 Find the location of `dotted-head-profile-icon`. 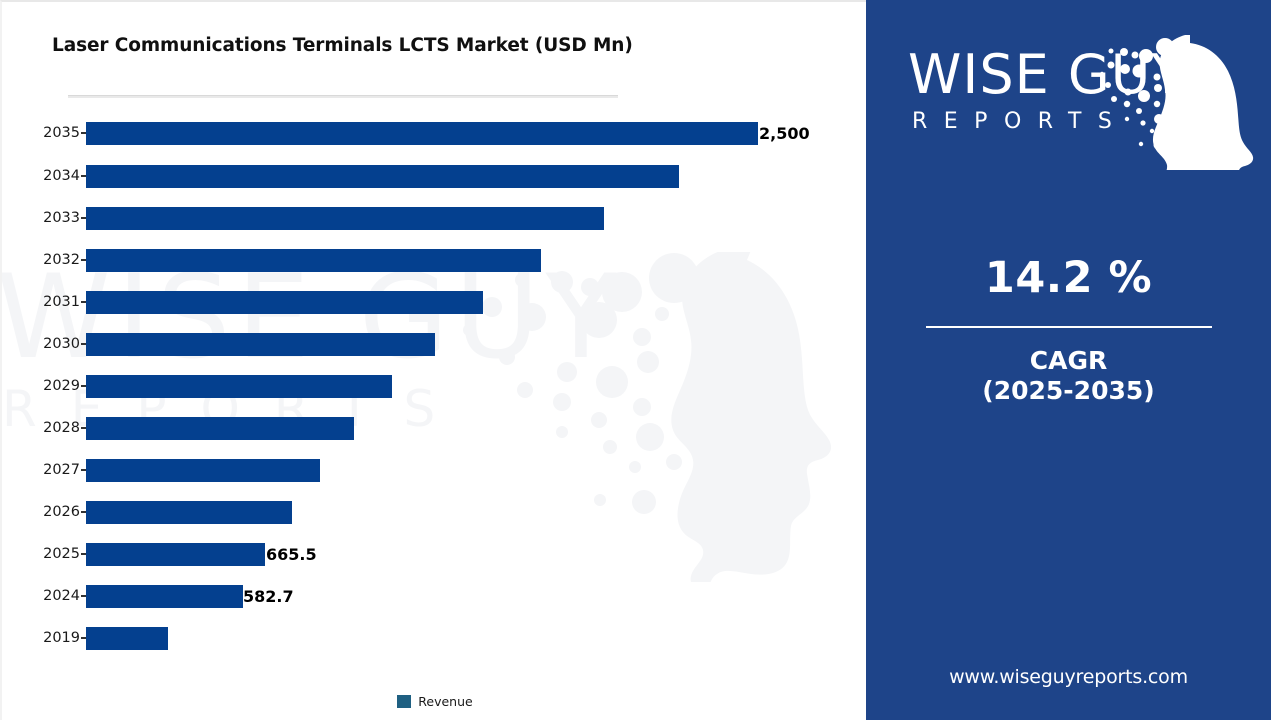

dotted-head-profile-icon is located at coordinates (1176, 102).